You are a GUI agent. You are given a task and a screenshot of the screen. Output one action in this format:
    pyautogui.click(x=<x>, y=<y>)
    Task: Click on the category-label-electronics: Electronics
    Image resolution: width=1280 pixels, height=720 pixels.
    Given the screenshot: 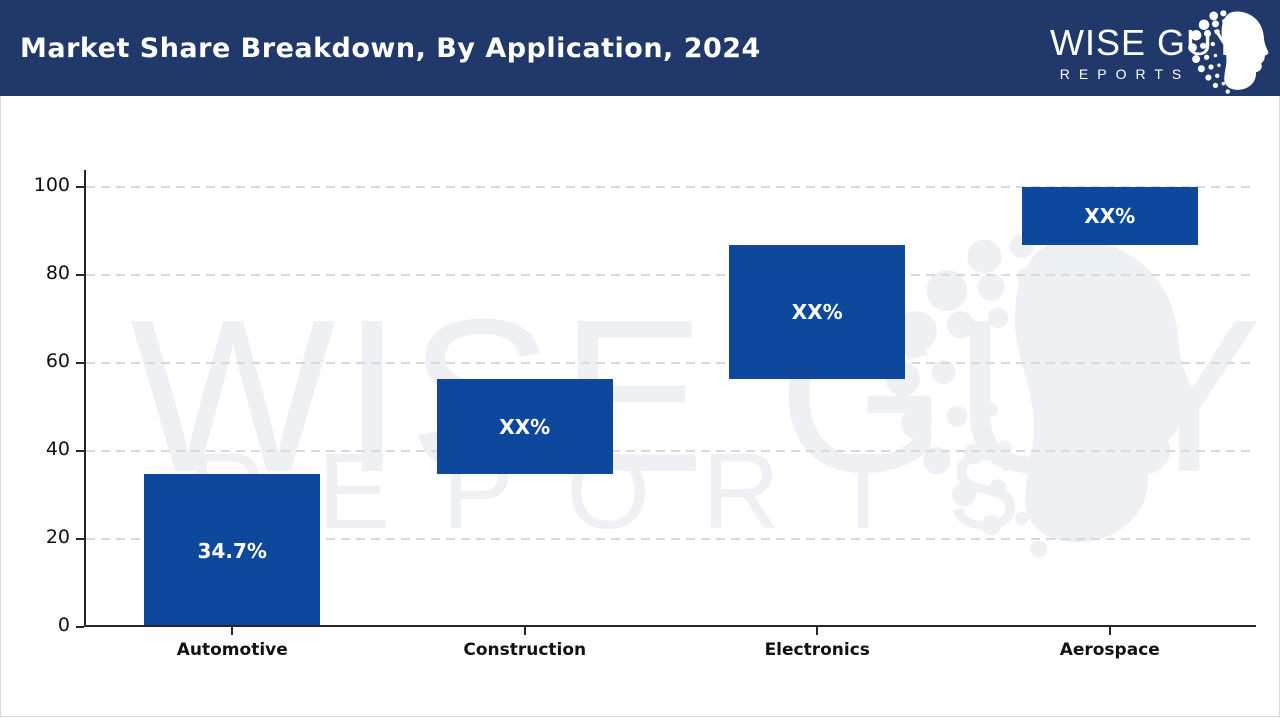 What is the action you would take?
    pyautogui.click(x=817, y=650)
    